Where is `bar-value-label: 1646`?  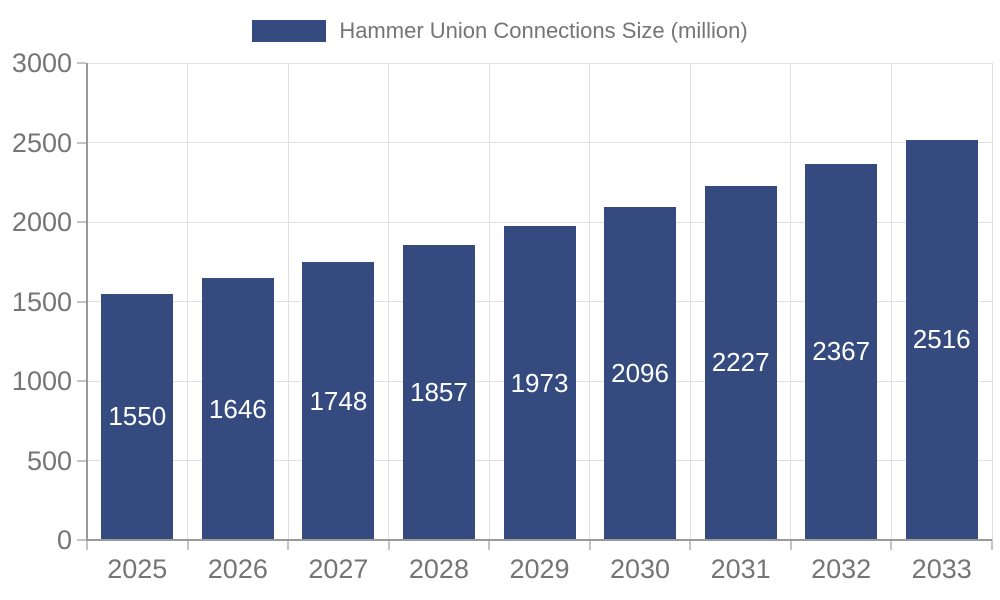 bar-value-label: 1646 is located at coordinates (237, 408).